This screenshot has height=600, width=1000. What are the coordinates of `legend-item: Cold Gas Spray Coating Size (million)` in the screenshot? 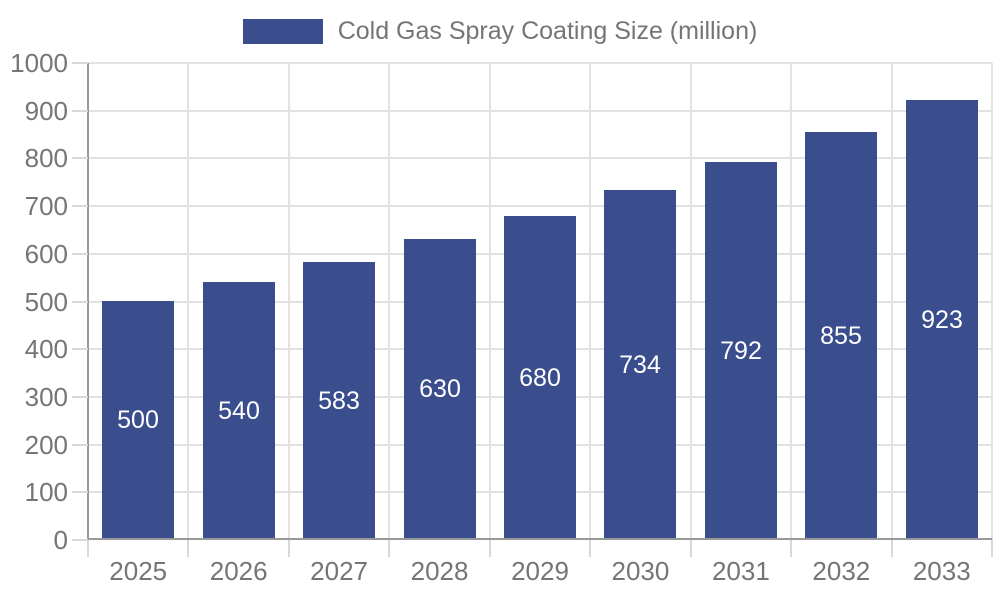 It's located at (500, 31).